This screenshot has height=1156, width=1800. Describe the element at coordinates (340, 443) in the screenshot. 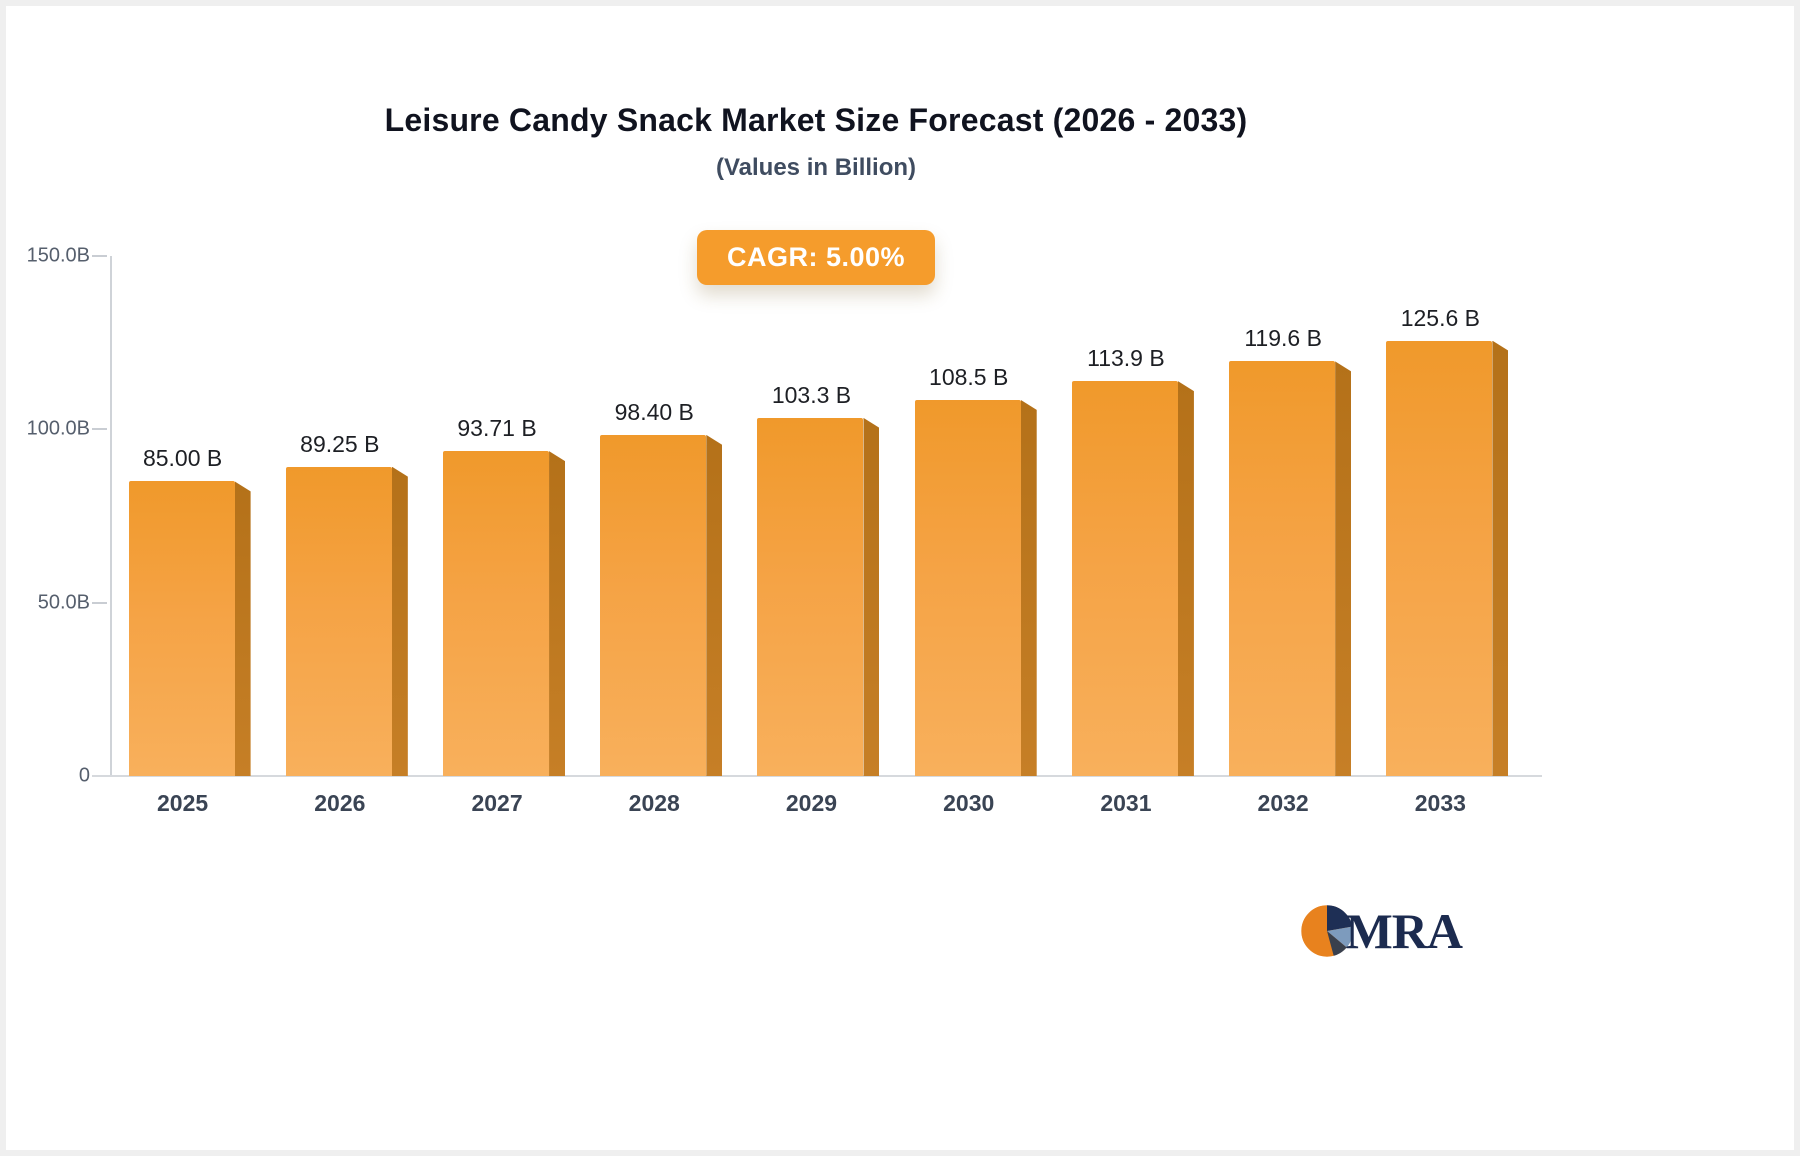

I see `bar-value-label: 89.25 B` at that location.